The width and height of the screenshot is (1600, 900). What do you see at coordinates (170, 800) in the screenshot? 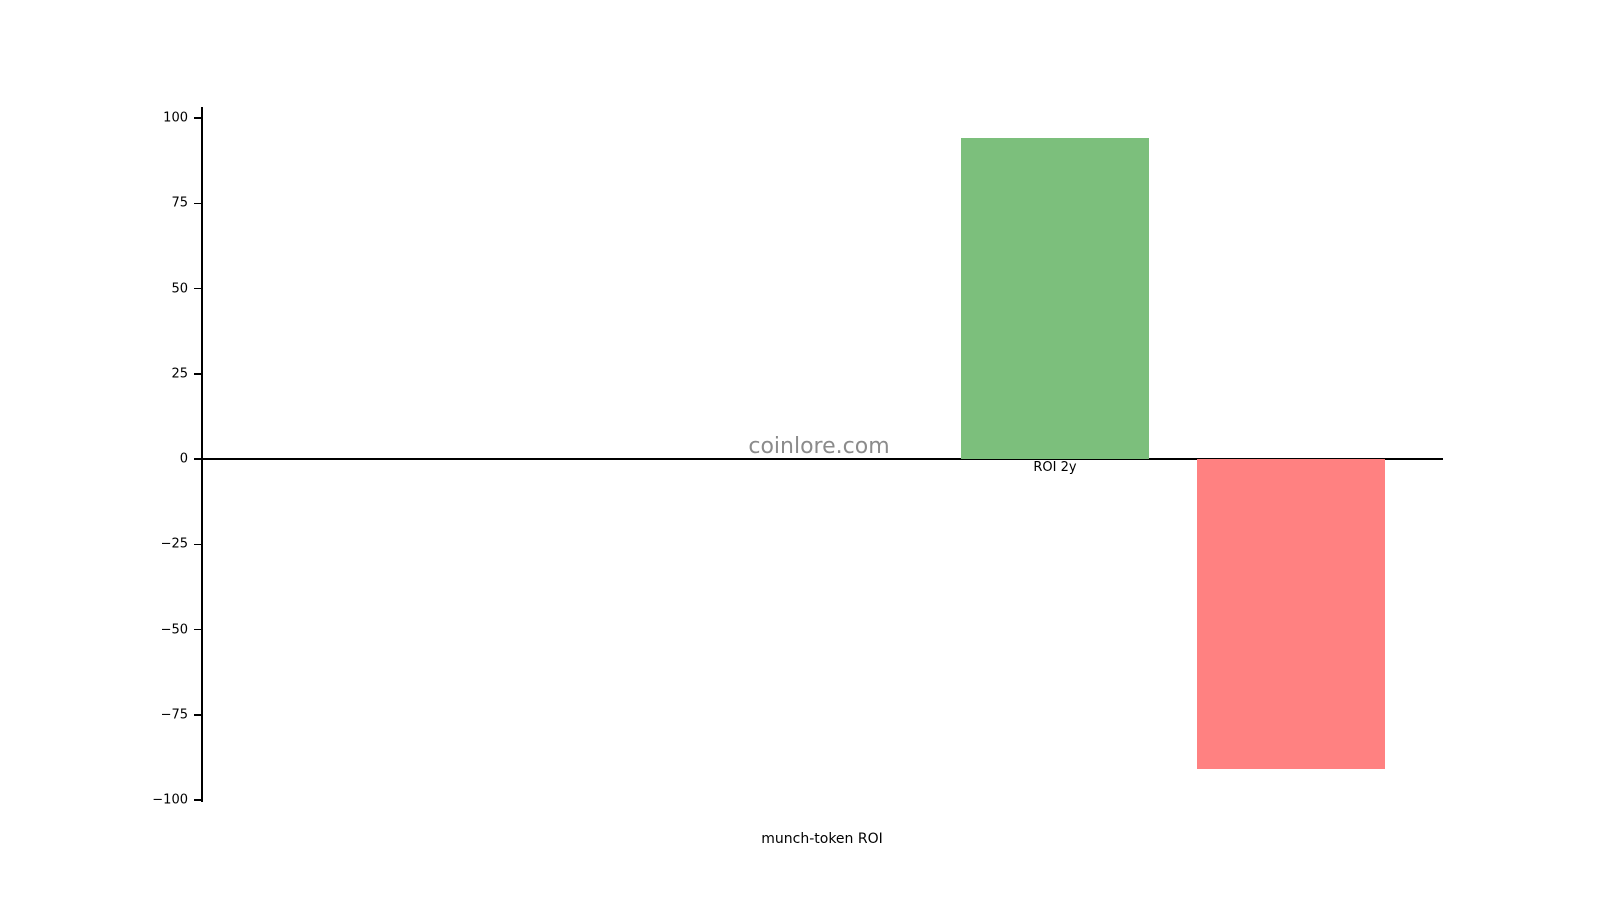
I see `y-tick-label: −100` at bounding box center [170, 800].